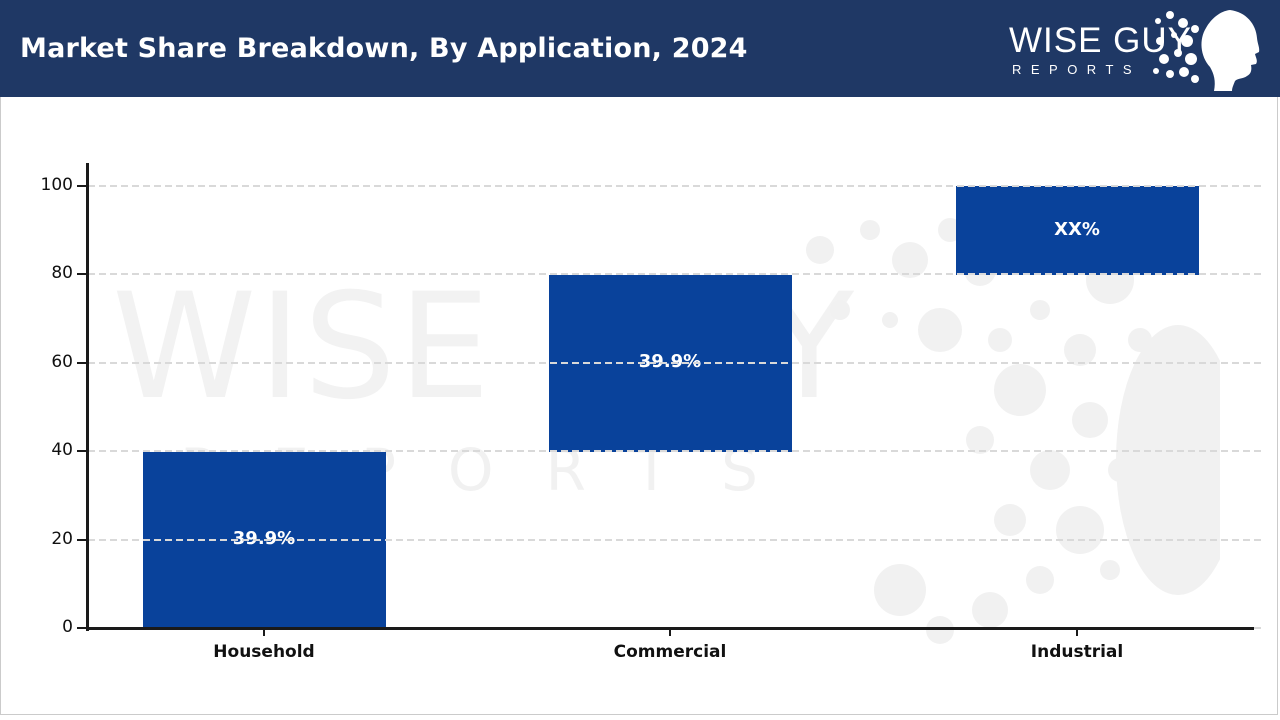 Image resolution: width=1280 pixels, height=720 pixels. Describe the element at coordinates (1077, 652) in the screenshot. I see `x-category-label: Industrial` at that location.